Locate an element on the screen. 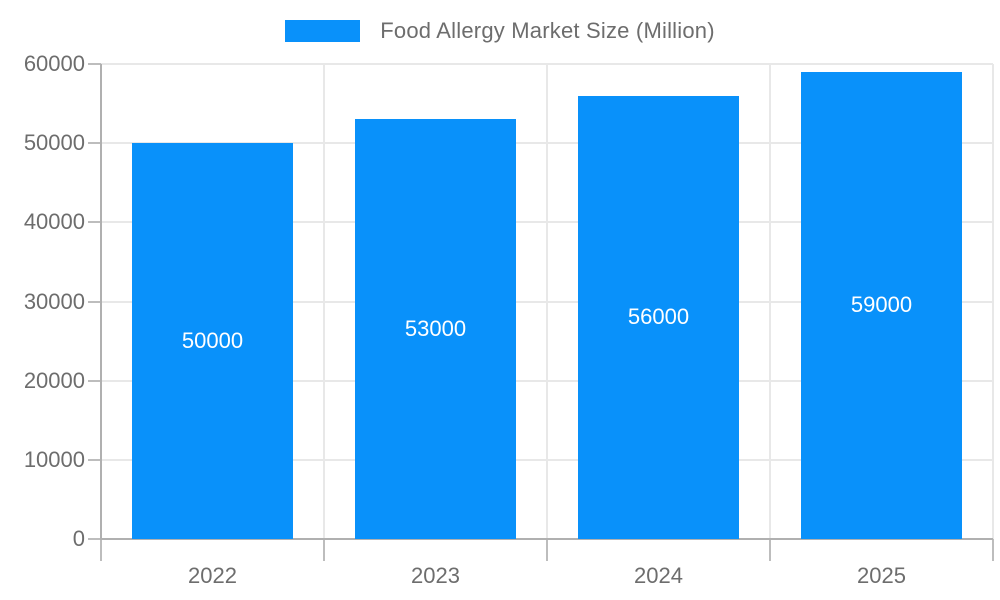 The width and height of the screenshot is (1000, 600). bar-2024: 56000 is located at coordinates (658, 317).